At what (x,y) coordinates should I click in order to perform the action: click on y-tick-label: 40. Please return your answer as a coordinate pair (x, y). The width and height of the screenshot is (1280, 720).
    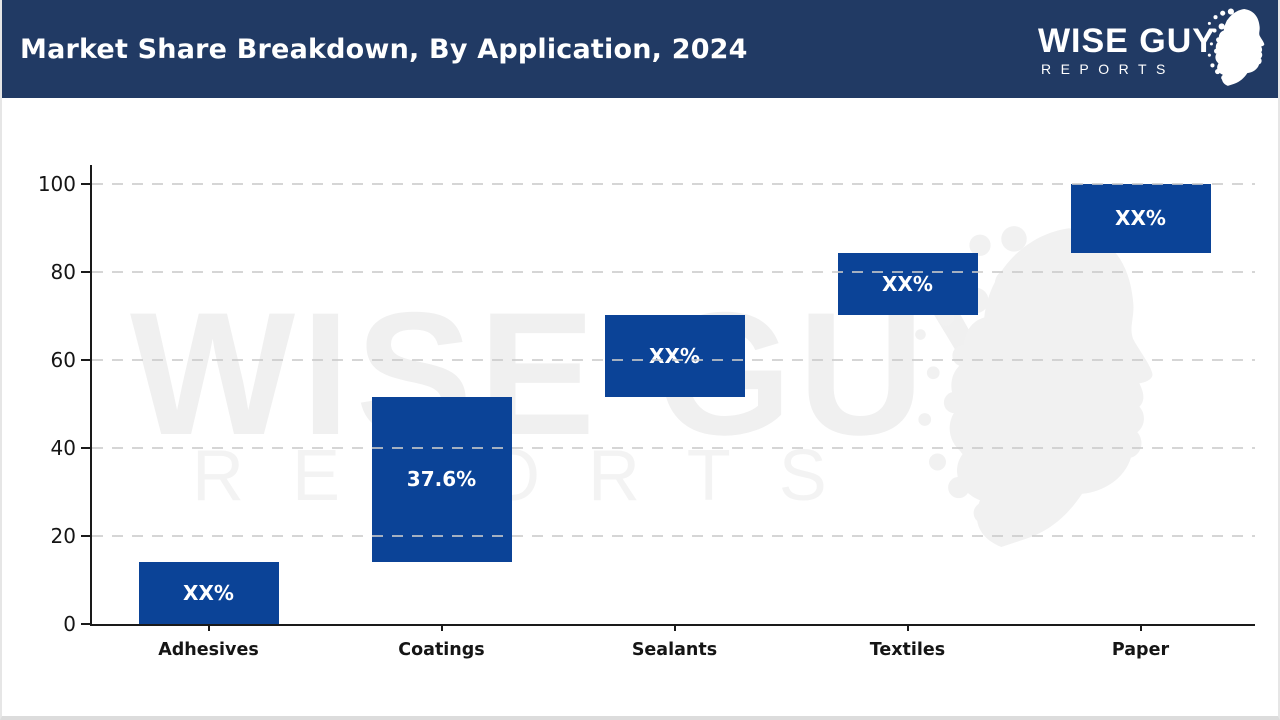
    Looking at the image, I should click on (63, 448).